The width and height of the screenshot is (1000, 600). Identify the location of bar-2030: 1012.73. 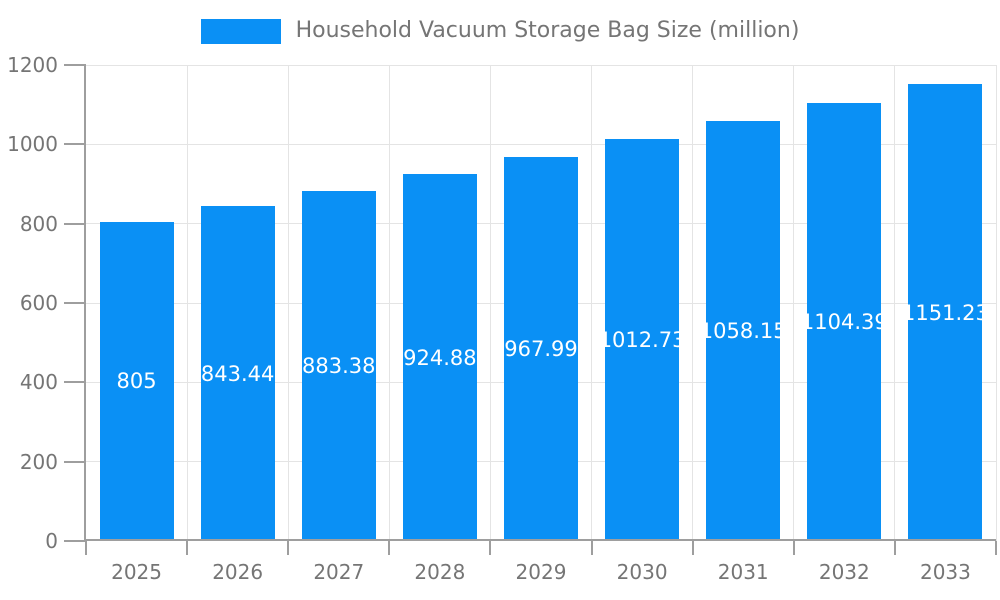
(642, 340).